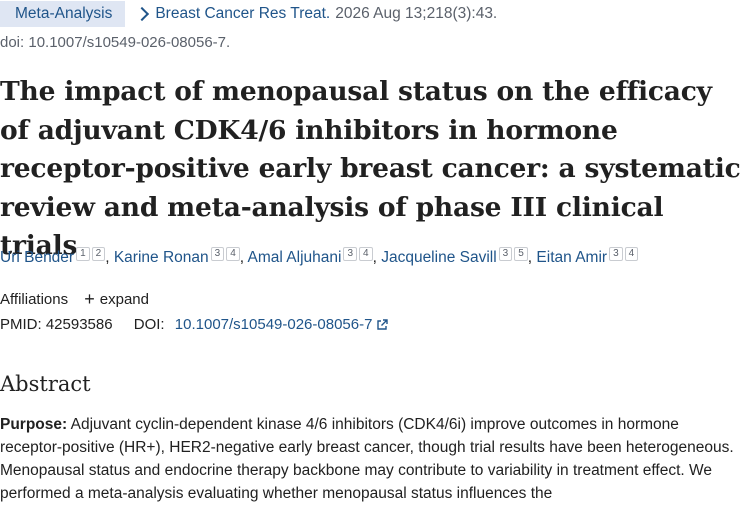  What do you see at coordinates (63, 14) in the screenshot?
I see `publication-type-badge: Meta-Analysis` at bounding box center [63, 14].